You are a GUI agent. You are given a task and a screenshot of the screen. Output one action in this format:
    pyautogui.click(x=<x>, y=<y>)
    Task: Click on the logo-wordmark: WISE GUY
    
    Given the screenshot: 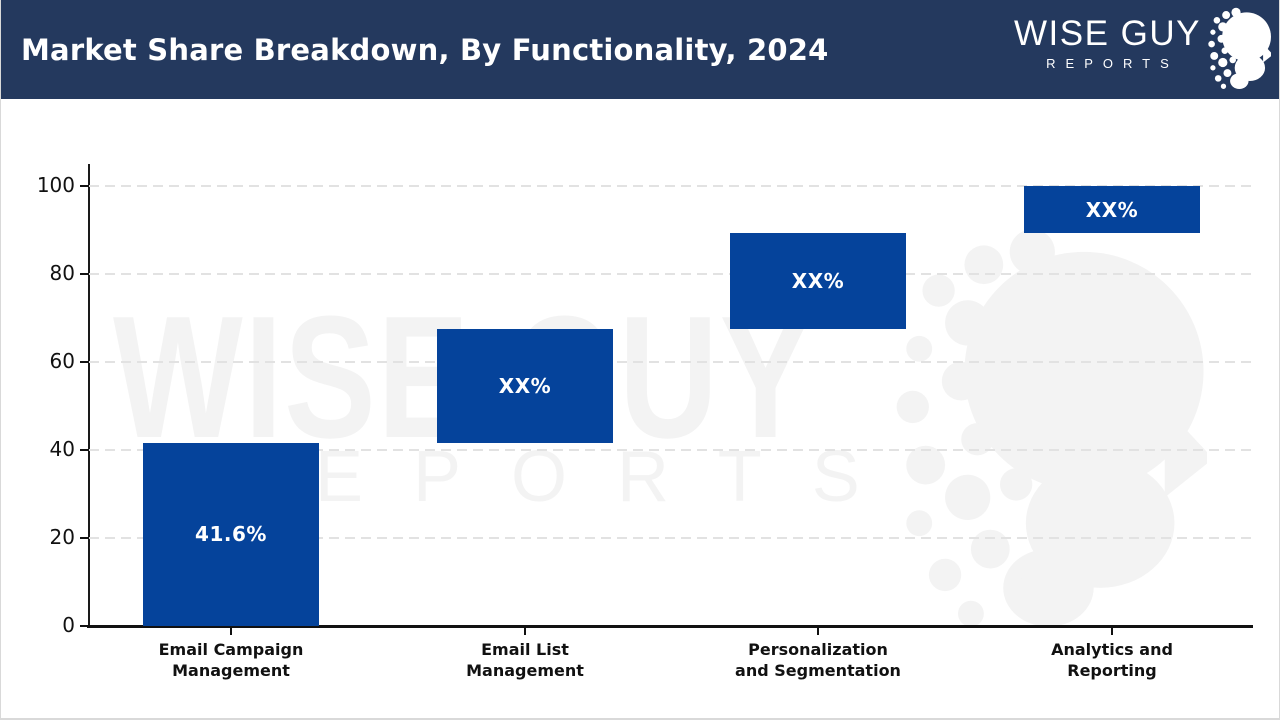 What is the action you would take?
    pyautogui.click(x=1107, y=33)
    